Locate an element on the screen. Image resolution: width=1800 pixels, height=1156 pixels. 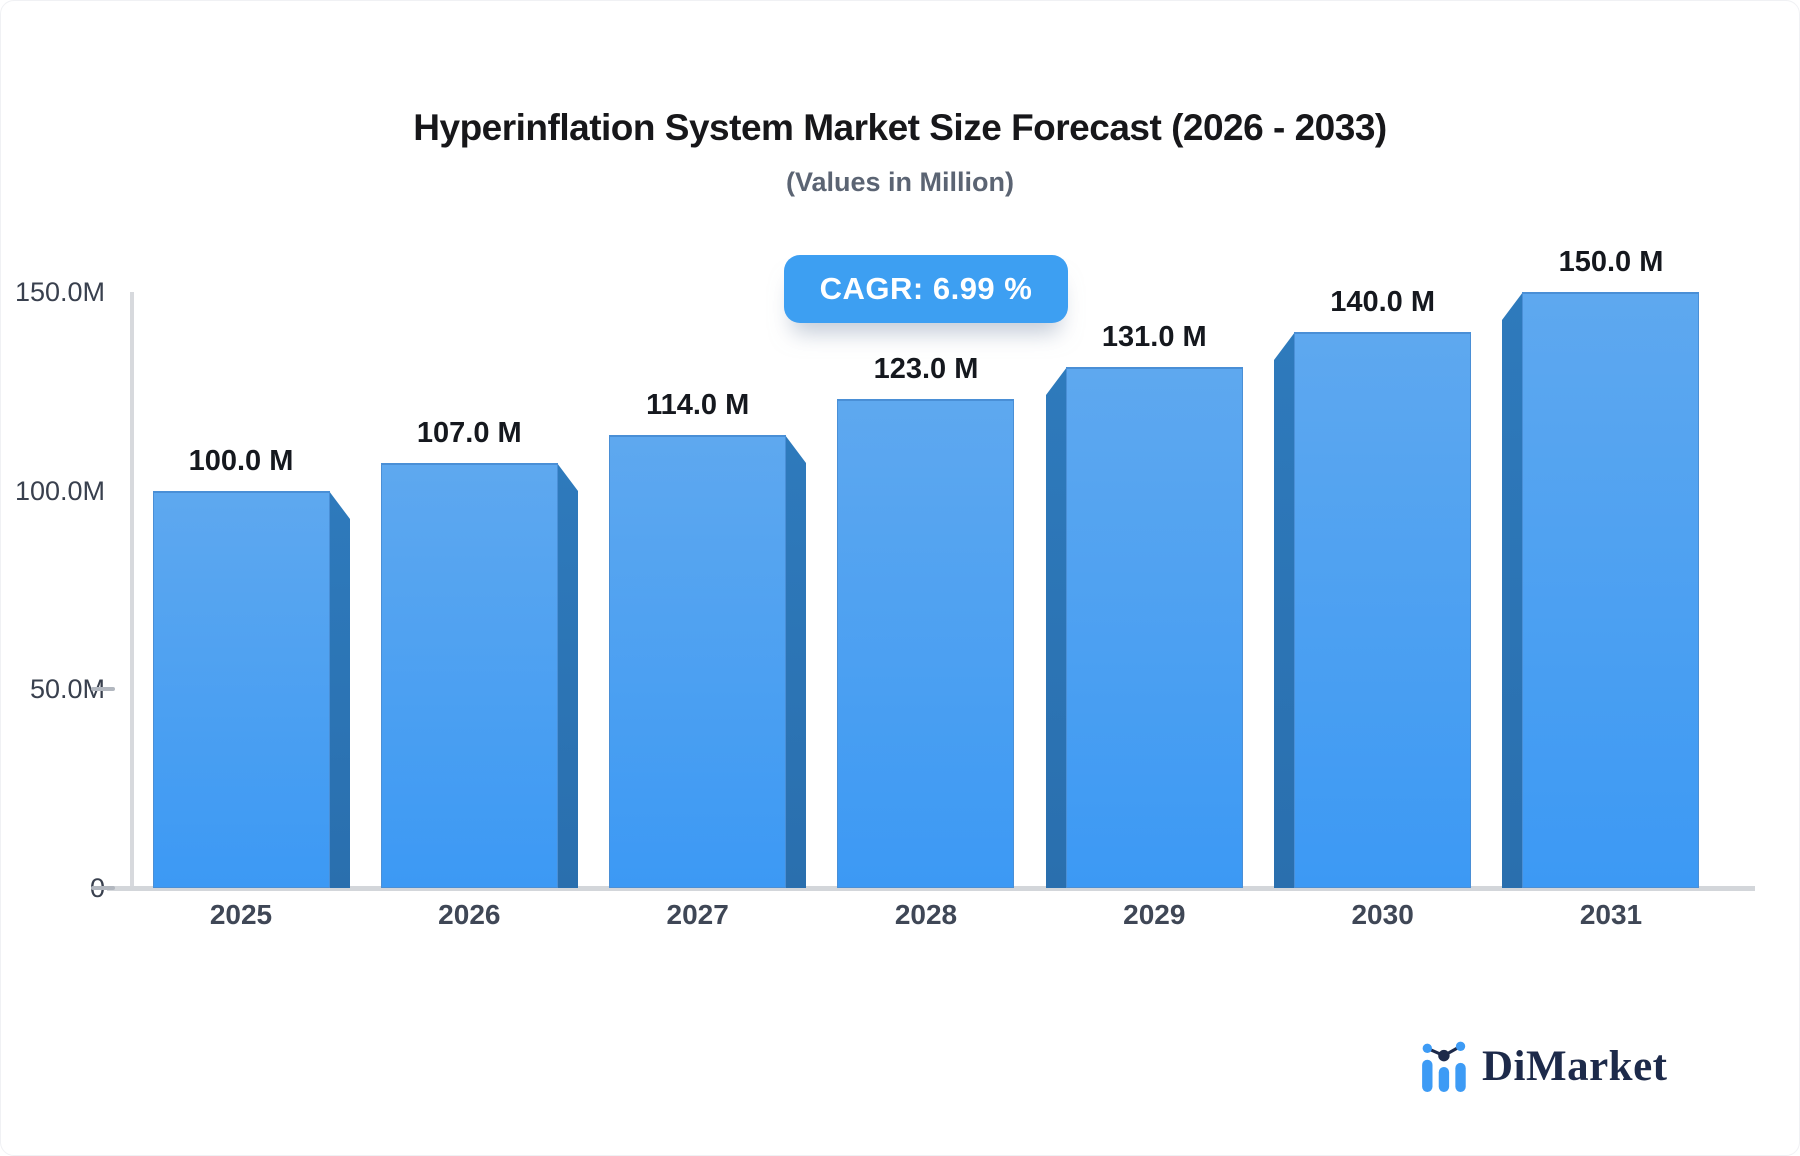
cagr-badge: CAGR: 6.99 % is located at coordinates (926, 289).